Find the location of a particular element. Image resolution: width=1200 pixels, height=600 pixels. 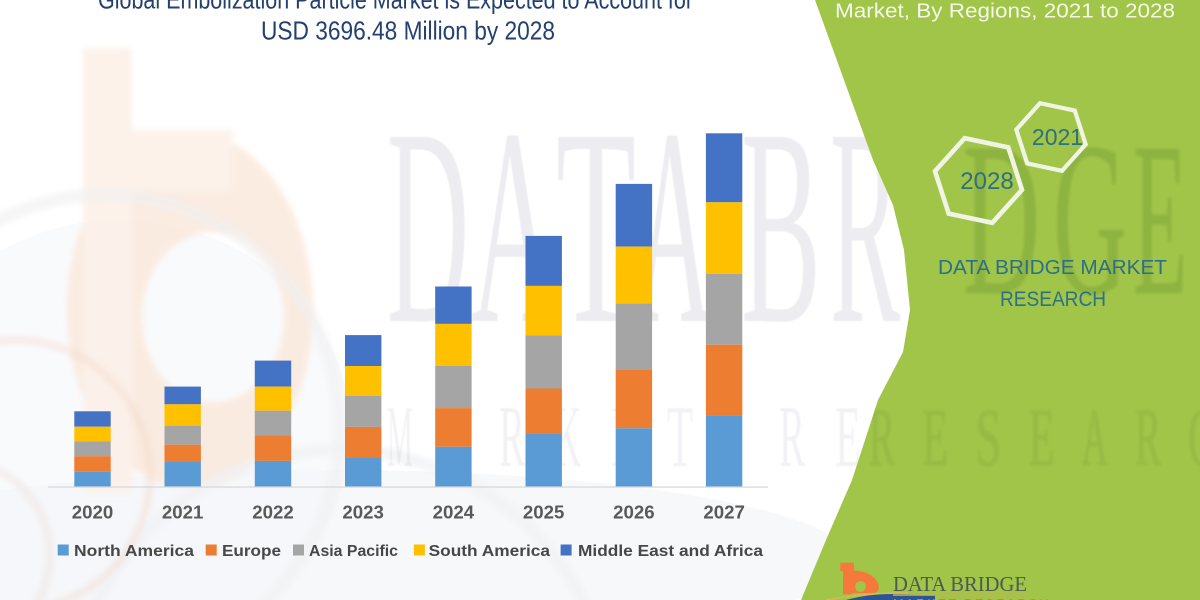

svg-text: 2028 is located at coordinates (986, 181).